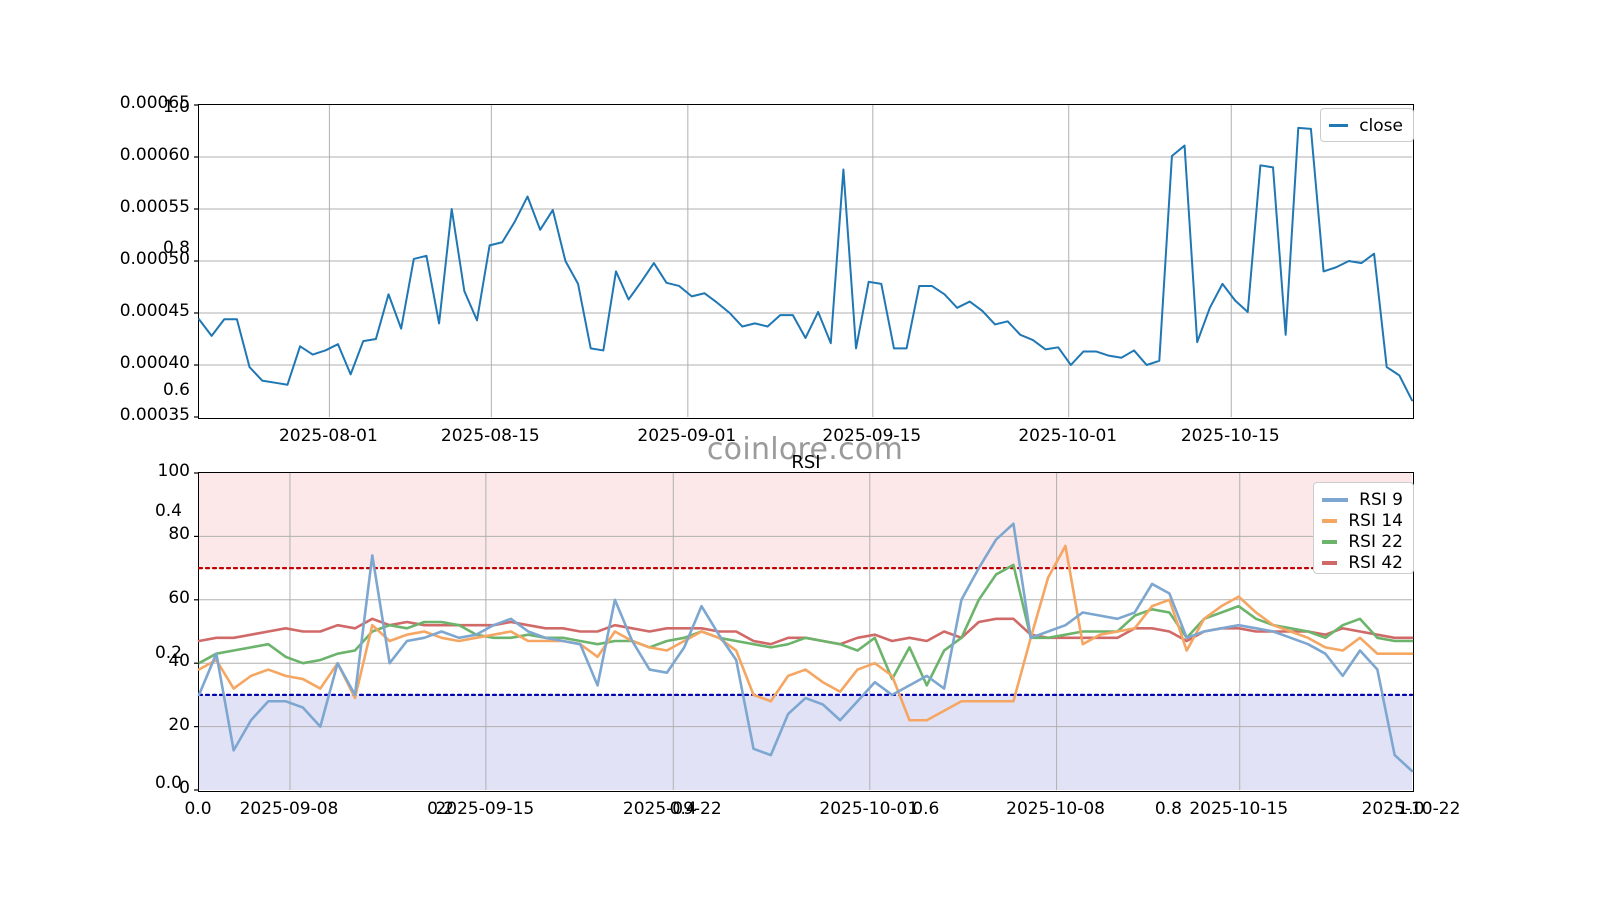 This screenshot has width=1600, height=900. I want to click on legend-label: RSI 9, so click(1381, 499).